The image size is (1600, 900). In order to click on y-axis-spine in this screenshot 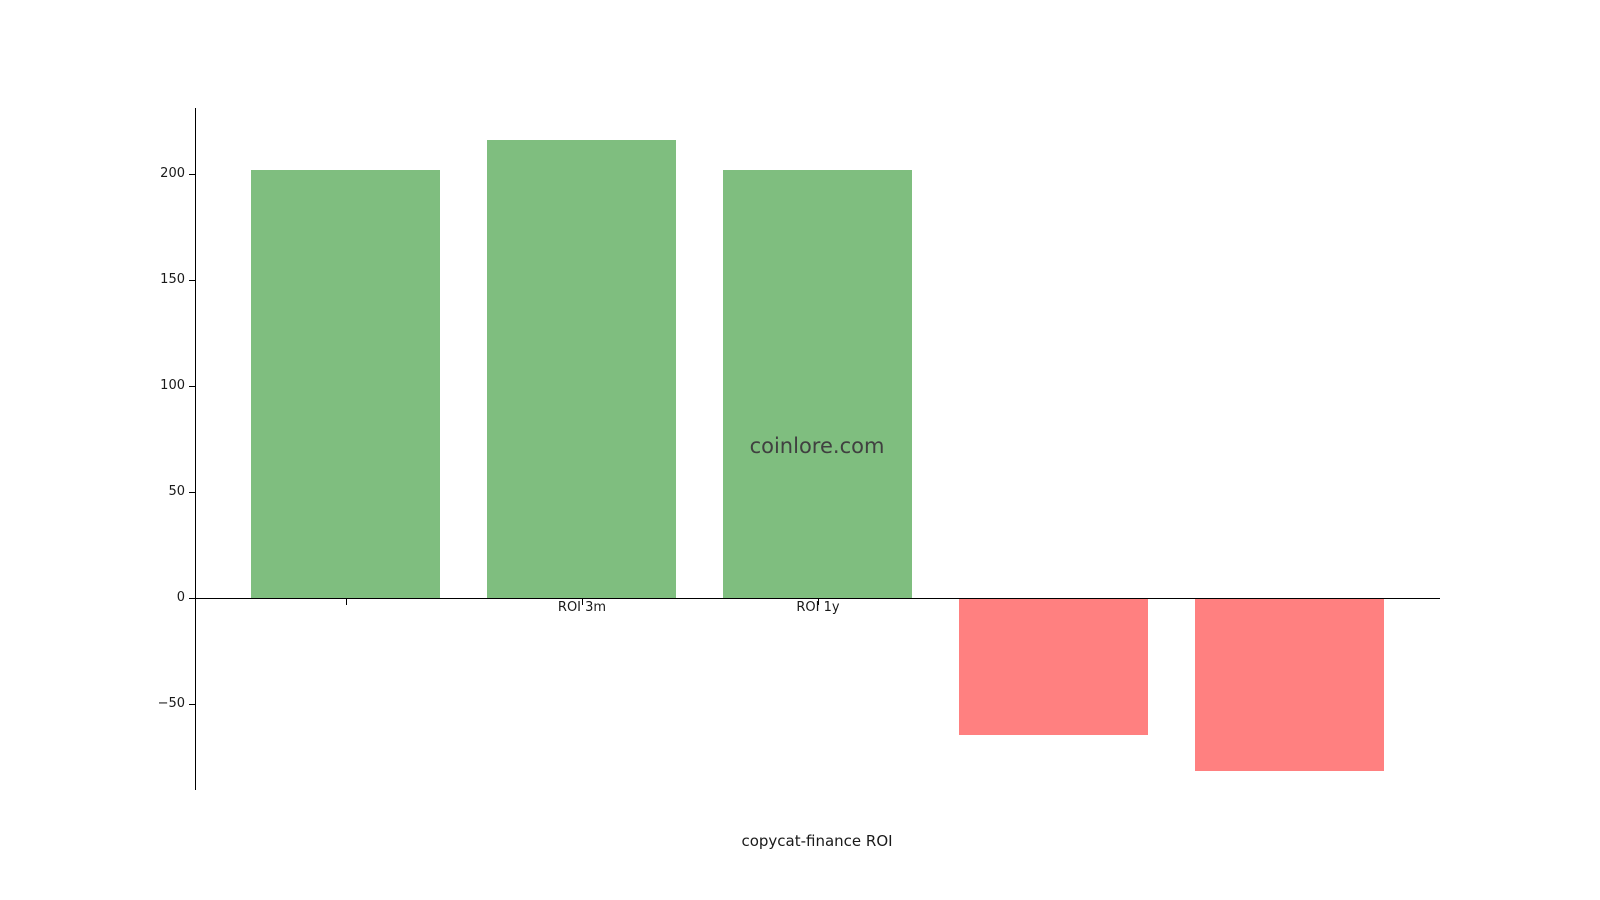, I will do `click(195, 449)`.